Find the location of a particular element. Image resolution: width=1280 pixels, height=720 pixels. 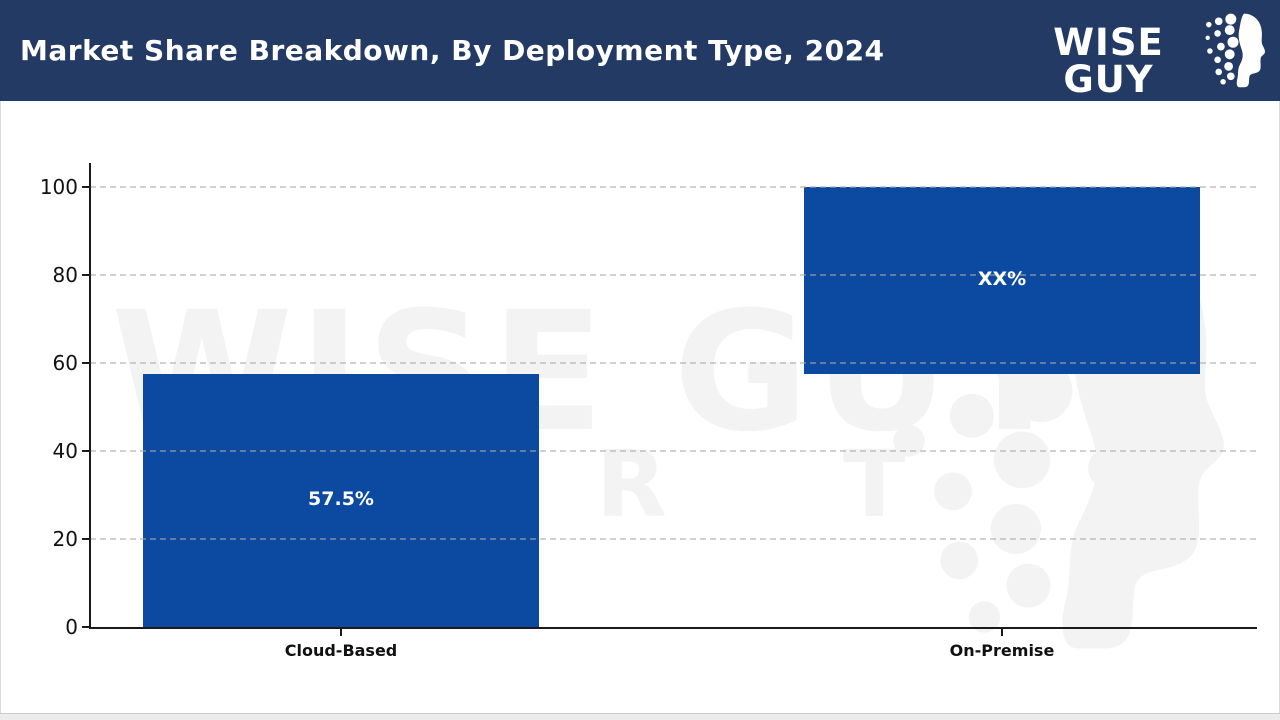

y-tick-label: 60 is located at coordinates (65, 363).